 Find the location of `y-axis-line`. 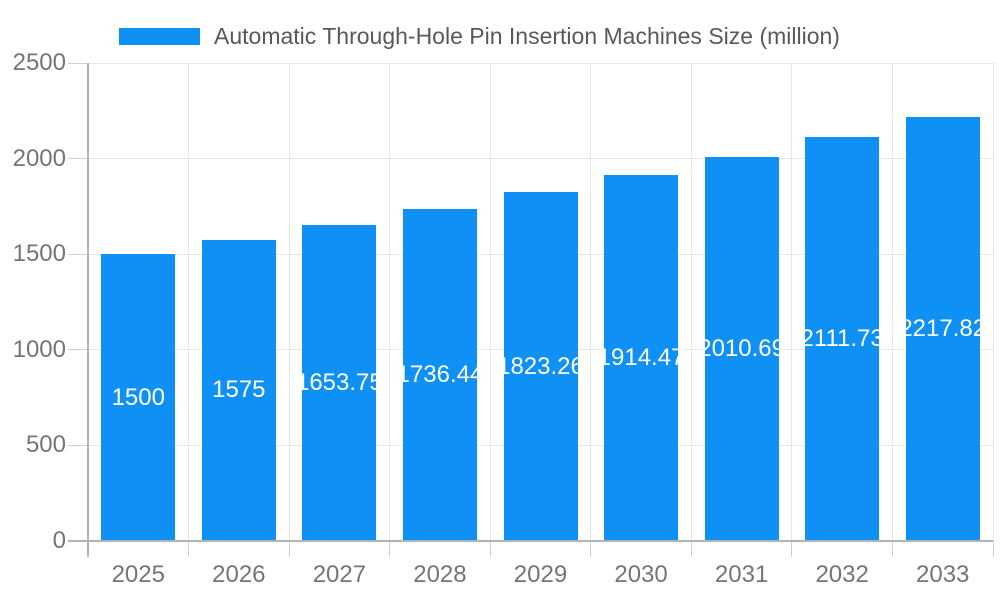

y-axis-line is located at coordinates (88, 310).